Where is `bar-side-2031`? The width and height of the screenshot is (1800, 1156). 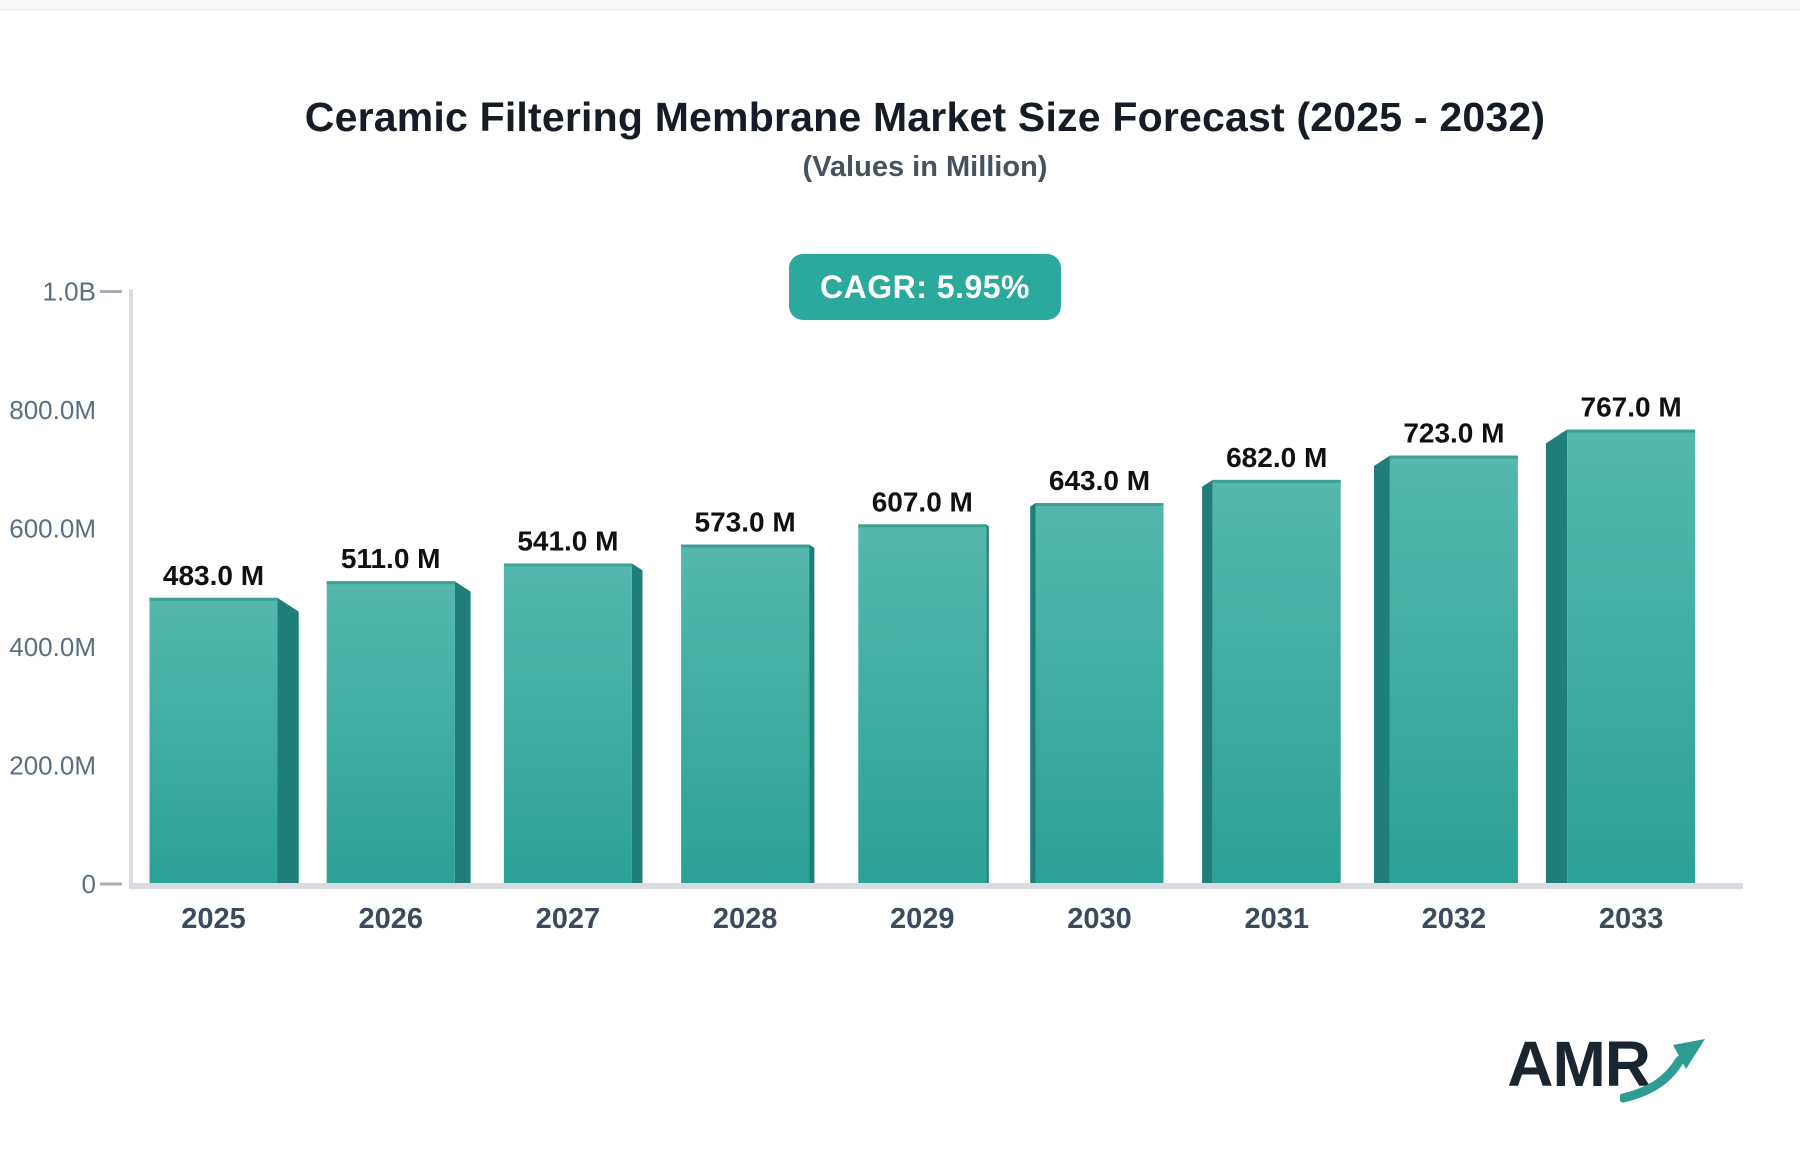 bar-side-2031 is located at coordinates (1207, 681).